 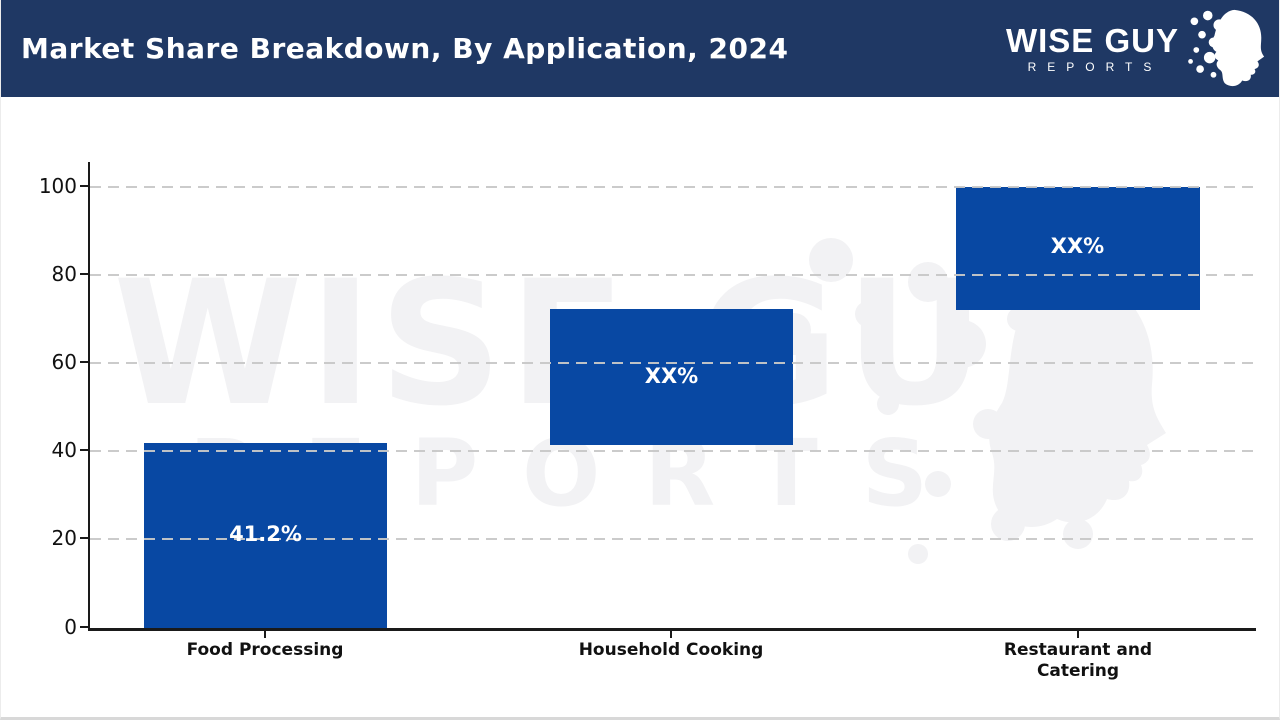 I want to click on bar-household-cooking, so click(x=671, y=377).